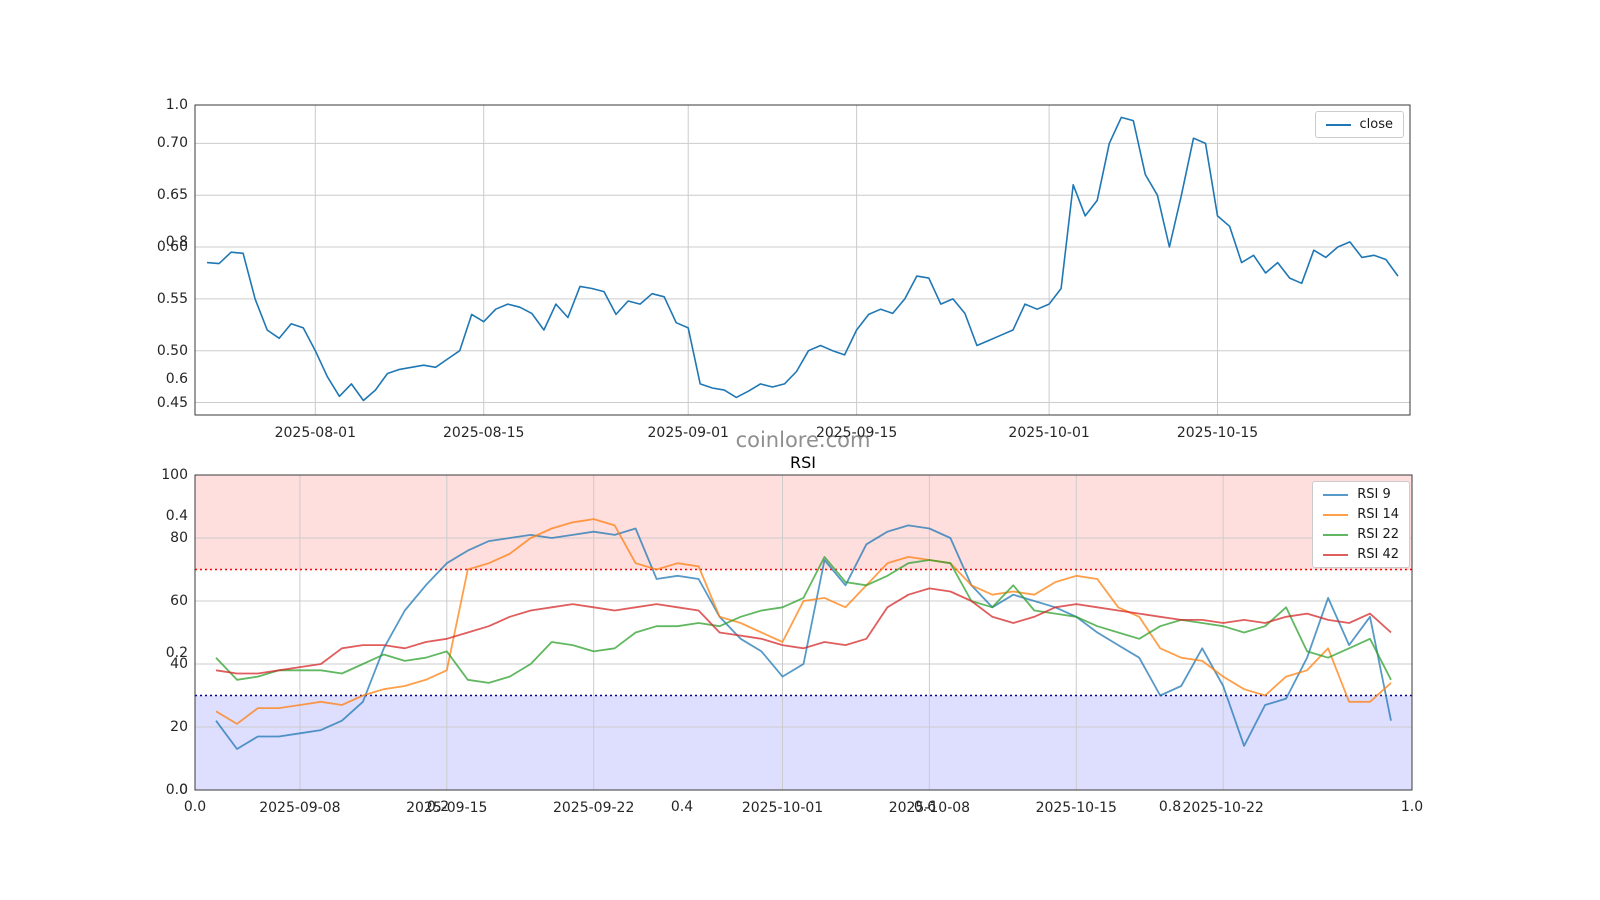 This screenshot has height=900, width=1600. What do you see at coordinates (176, 790) in the screenshot?
I see `overlay-y-tick-label: 0.0` at bounding box center [176, 790].